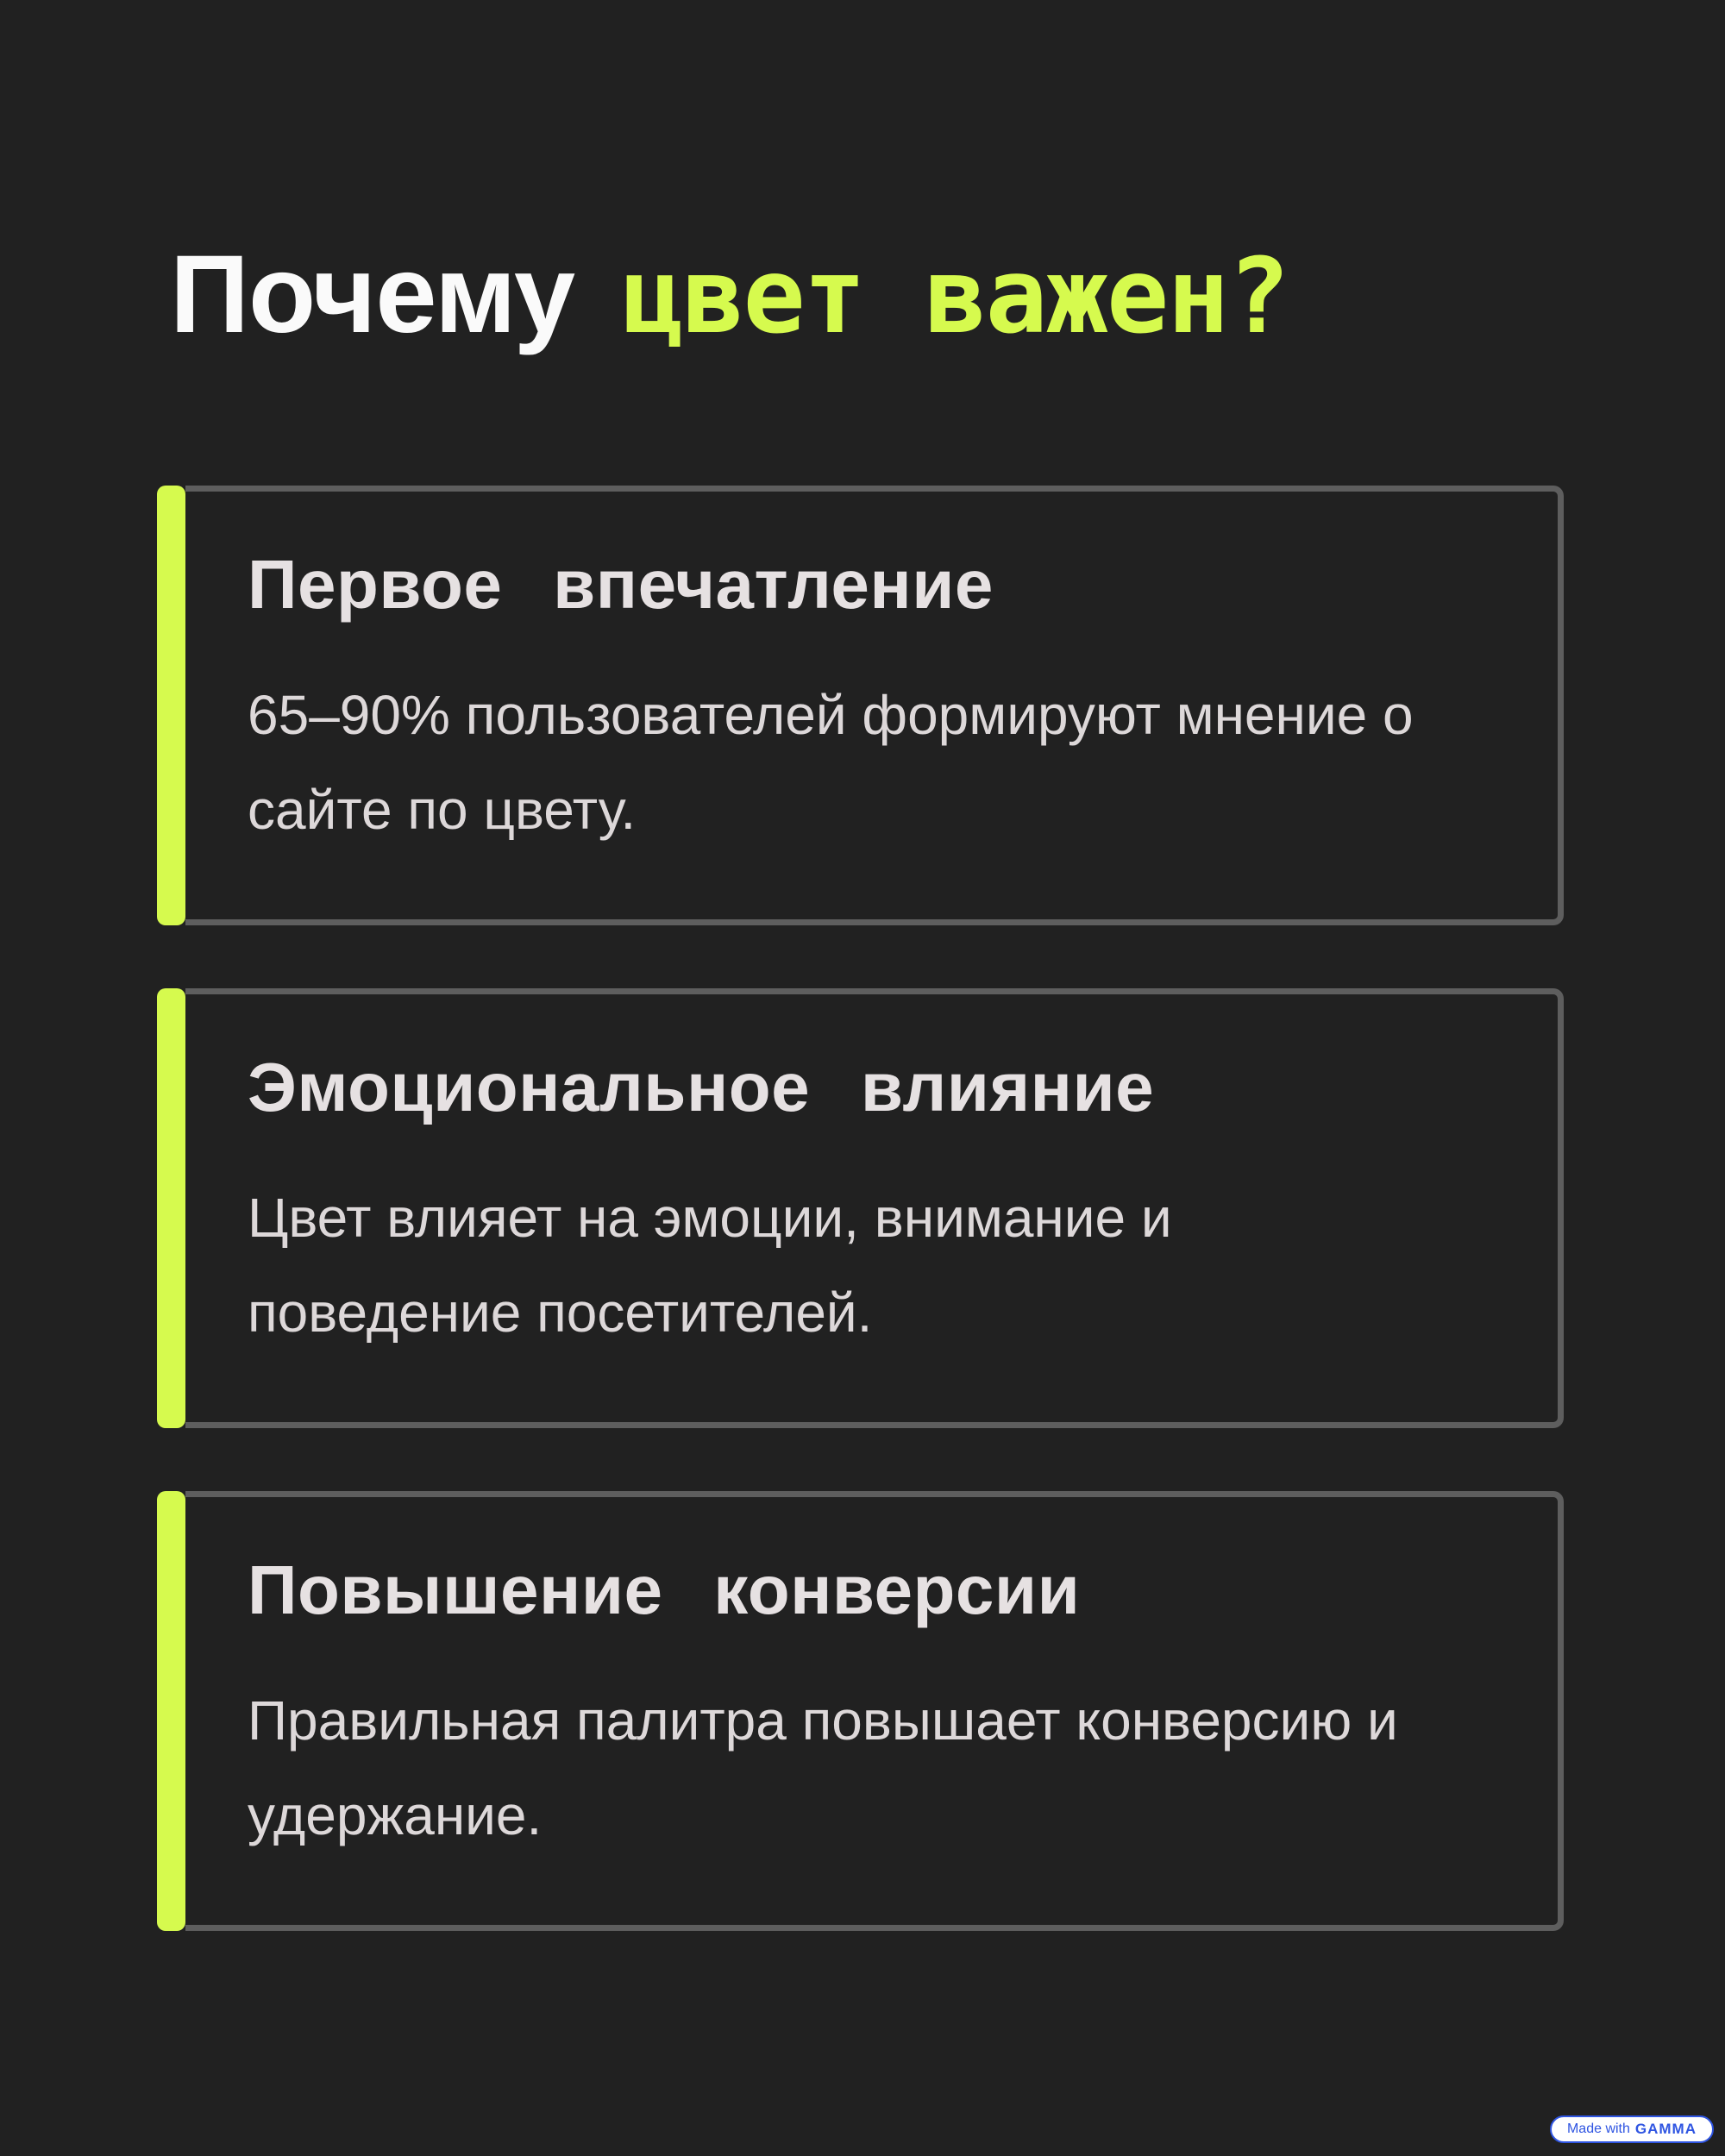  What do you see at coordinates (1666, 2129) in the screenshot?
I see `gamma-logo: GAMMA` at bounding box center [1666, 2129].